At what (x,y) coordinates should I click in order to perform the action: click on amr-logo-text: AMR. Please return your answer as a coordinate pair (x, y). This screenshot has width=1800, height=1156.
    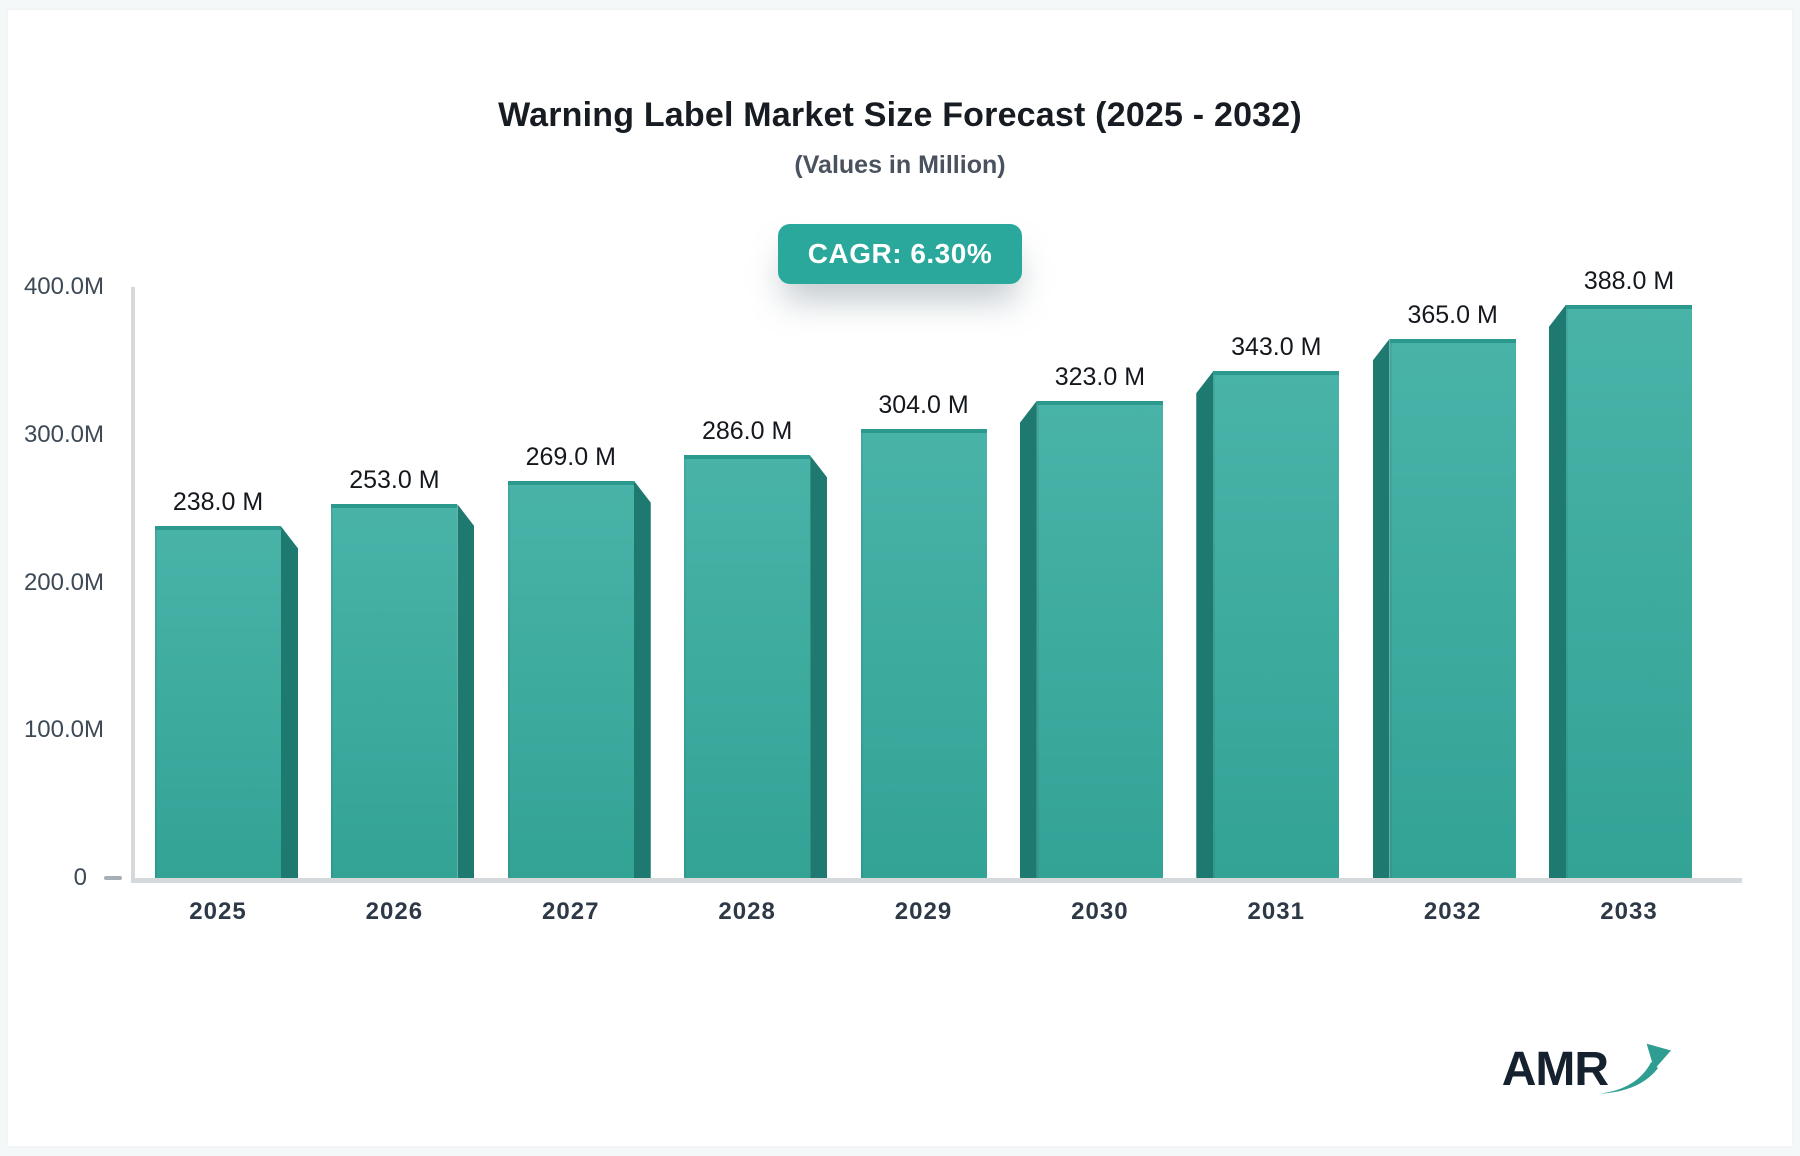
    Looking at the image, I should click on (1555, 1069).